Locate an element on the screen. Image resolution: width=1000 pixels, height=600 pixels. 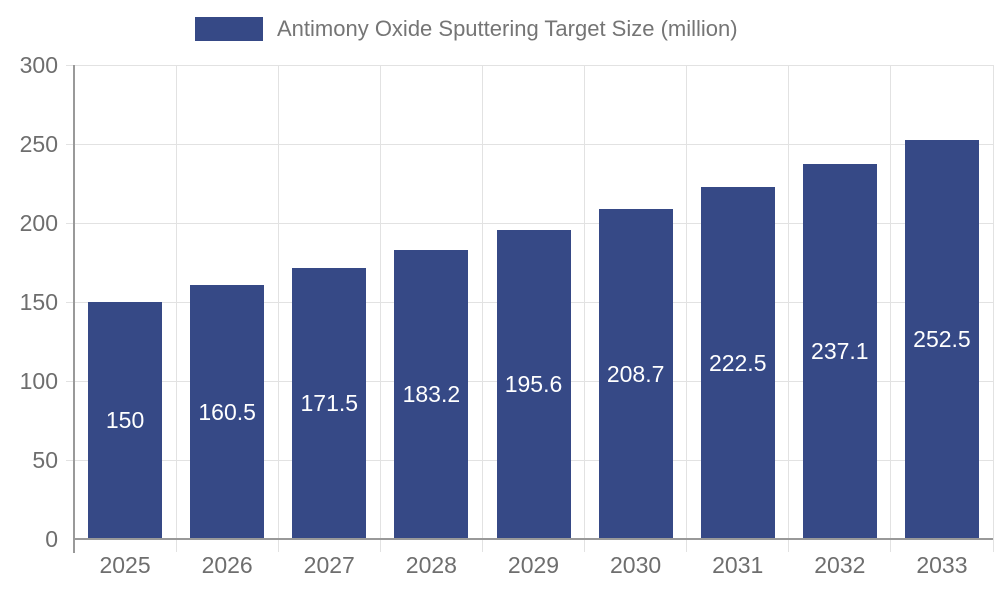
bar-value-label: 171.5 is located at coordinates (329, 403).